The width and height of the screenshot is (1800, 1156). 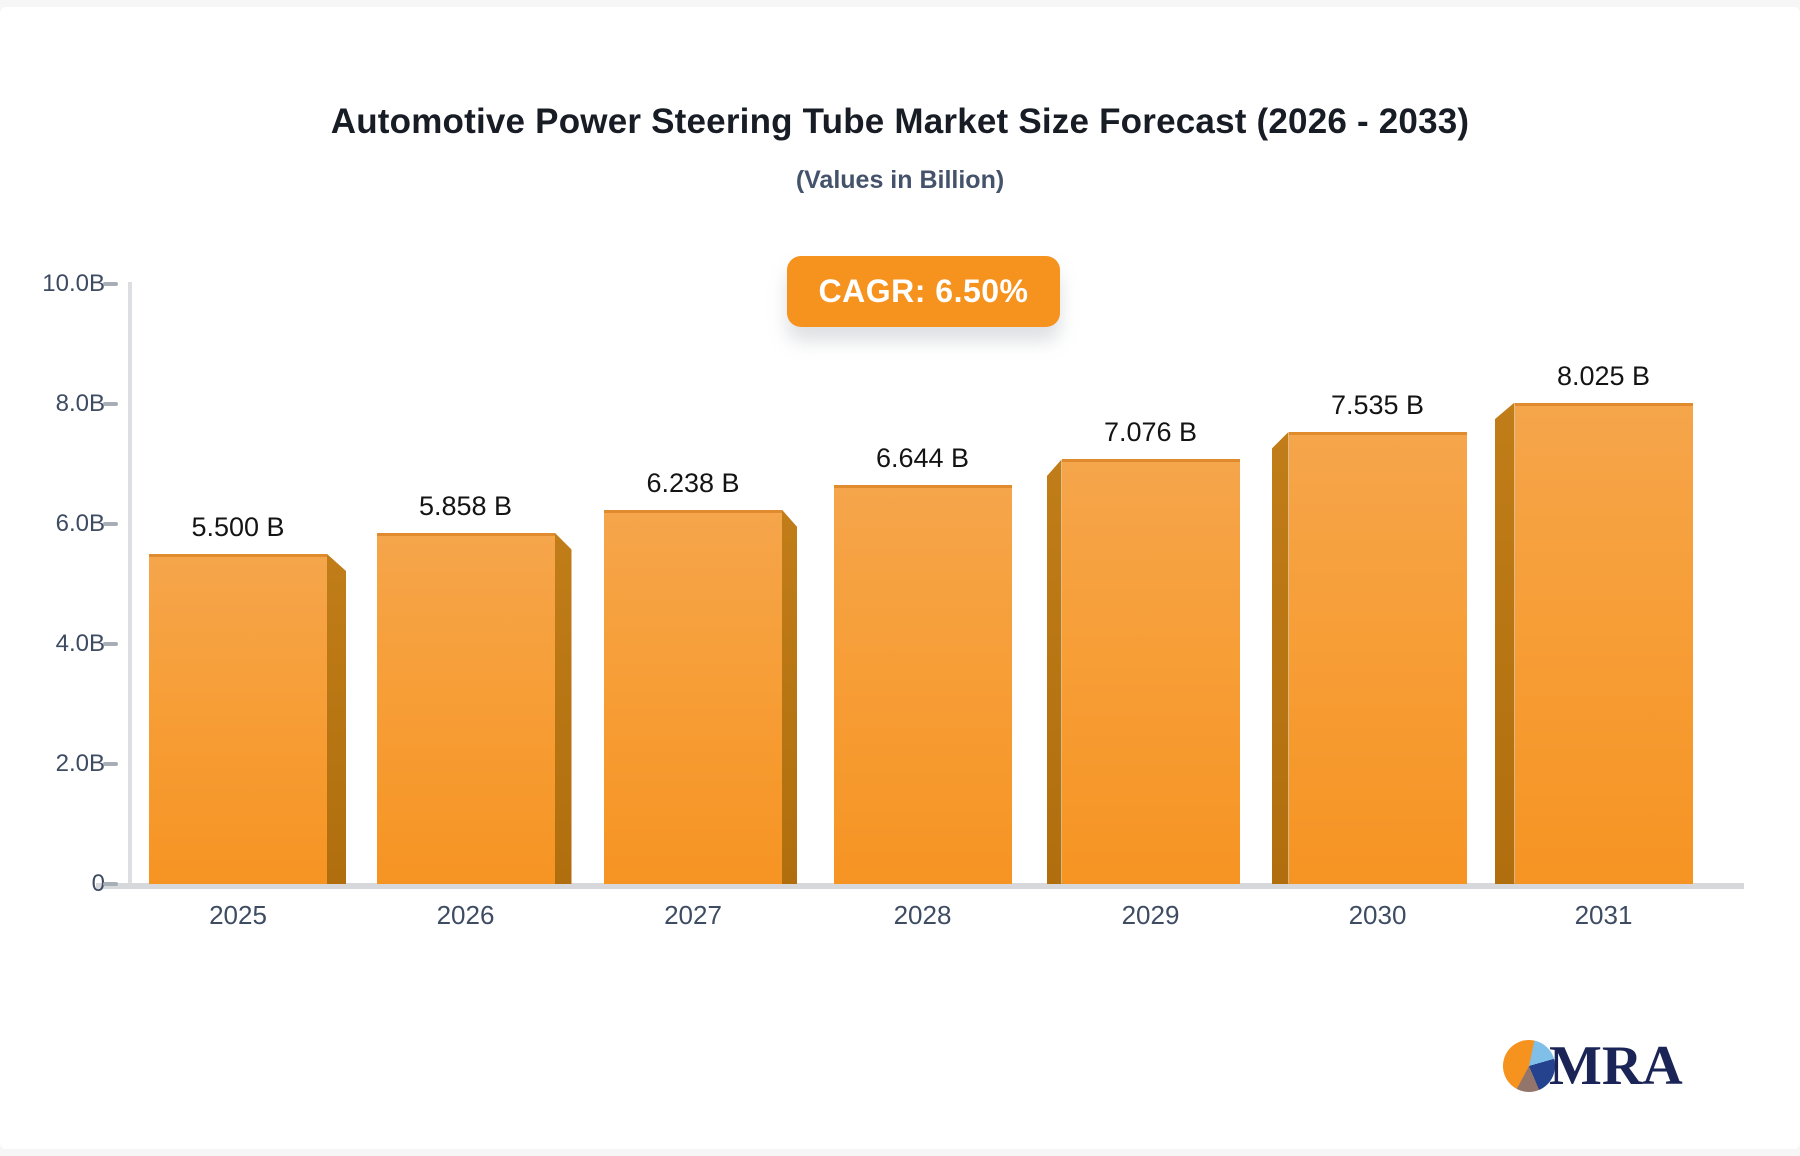 What do you see at coordinates (465, 505) in the screenshot?
I see `bar-value-label: 5.858 B` at bounding box center [465, 505].